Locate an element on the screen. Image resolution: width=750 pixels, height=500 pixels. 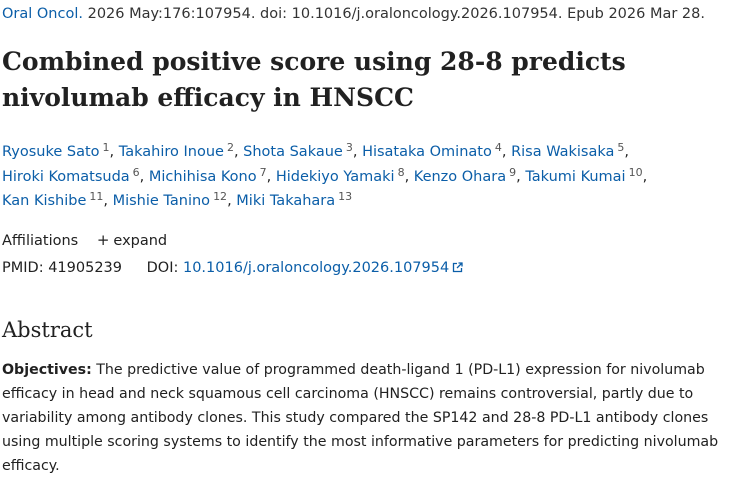
affiliation-number: 6 is located at coordinates (136, 172).